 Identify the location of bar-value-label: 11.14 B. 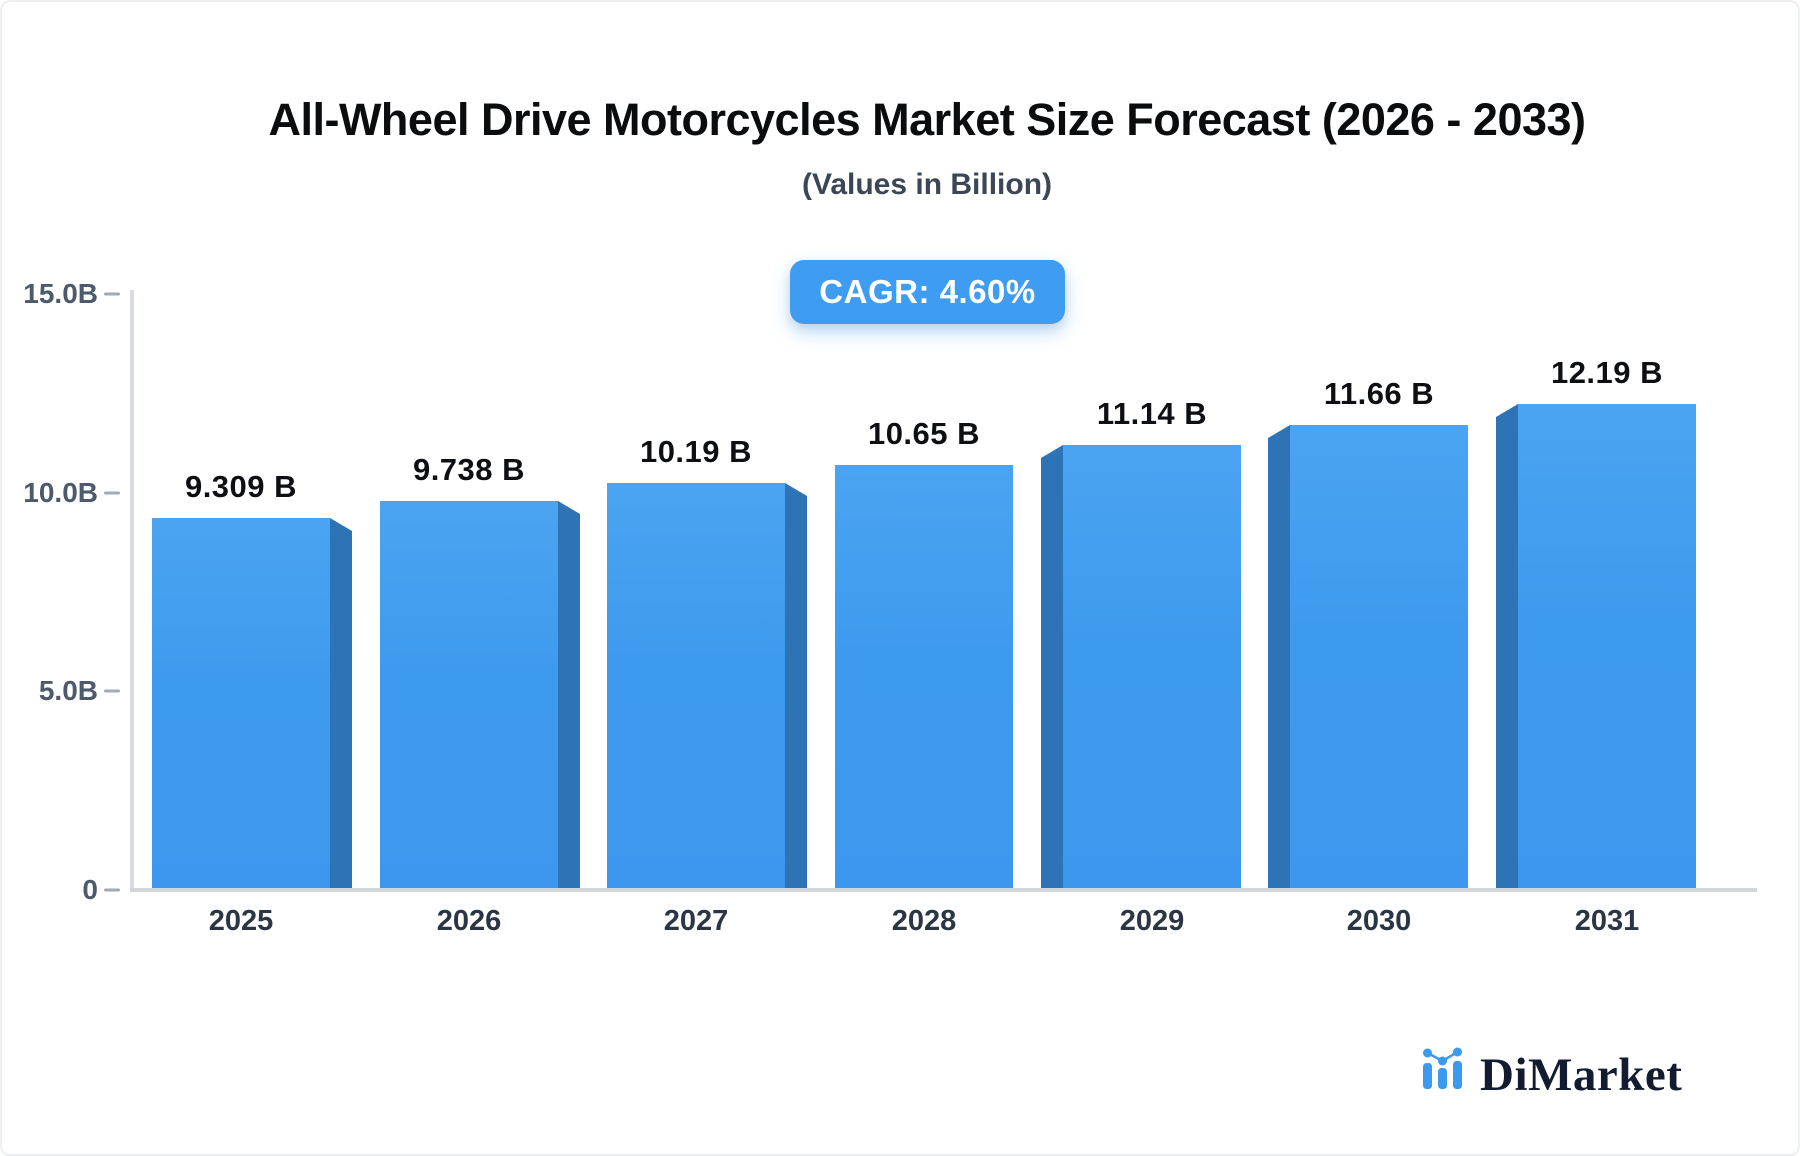
(1152, 413).